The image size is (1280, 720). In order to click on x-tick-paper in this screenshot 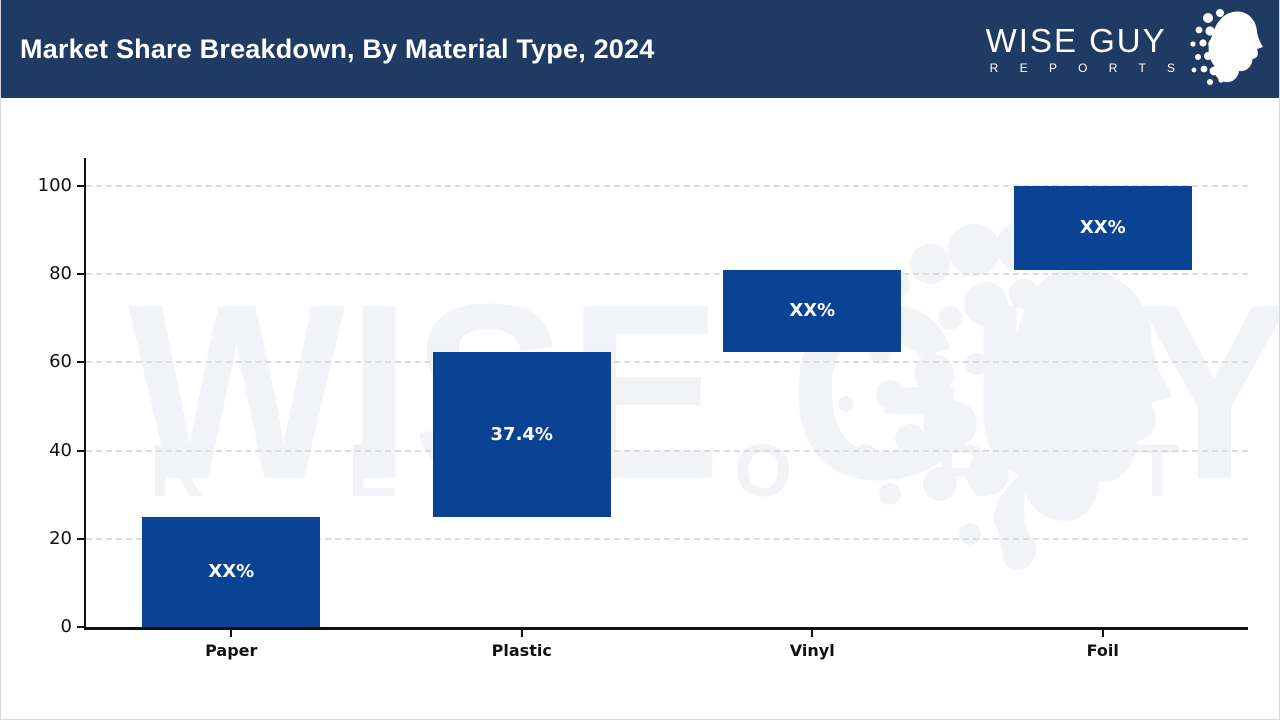, I will do `click(231, 633)`.